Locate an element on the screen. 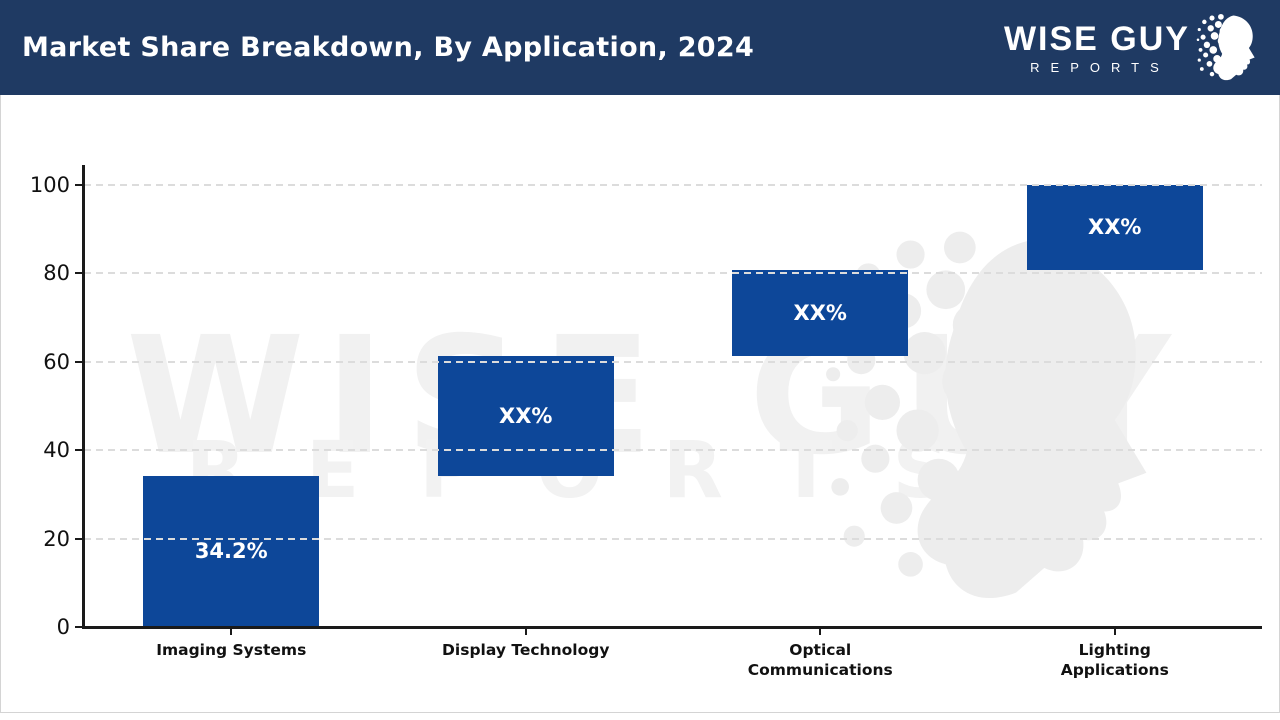 This screenshot has width=1280, height=720. y-tick-label-80: 80 is located at coordinates (56, 273).